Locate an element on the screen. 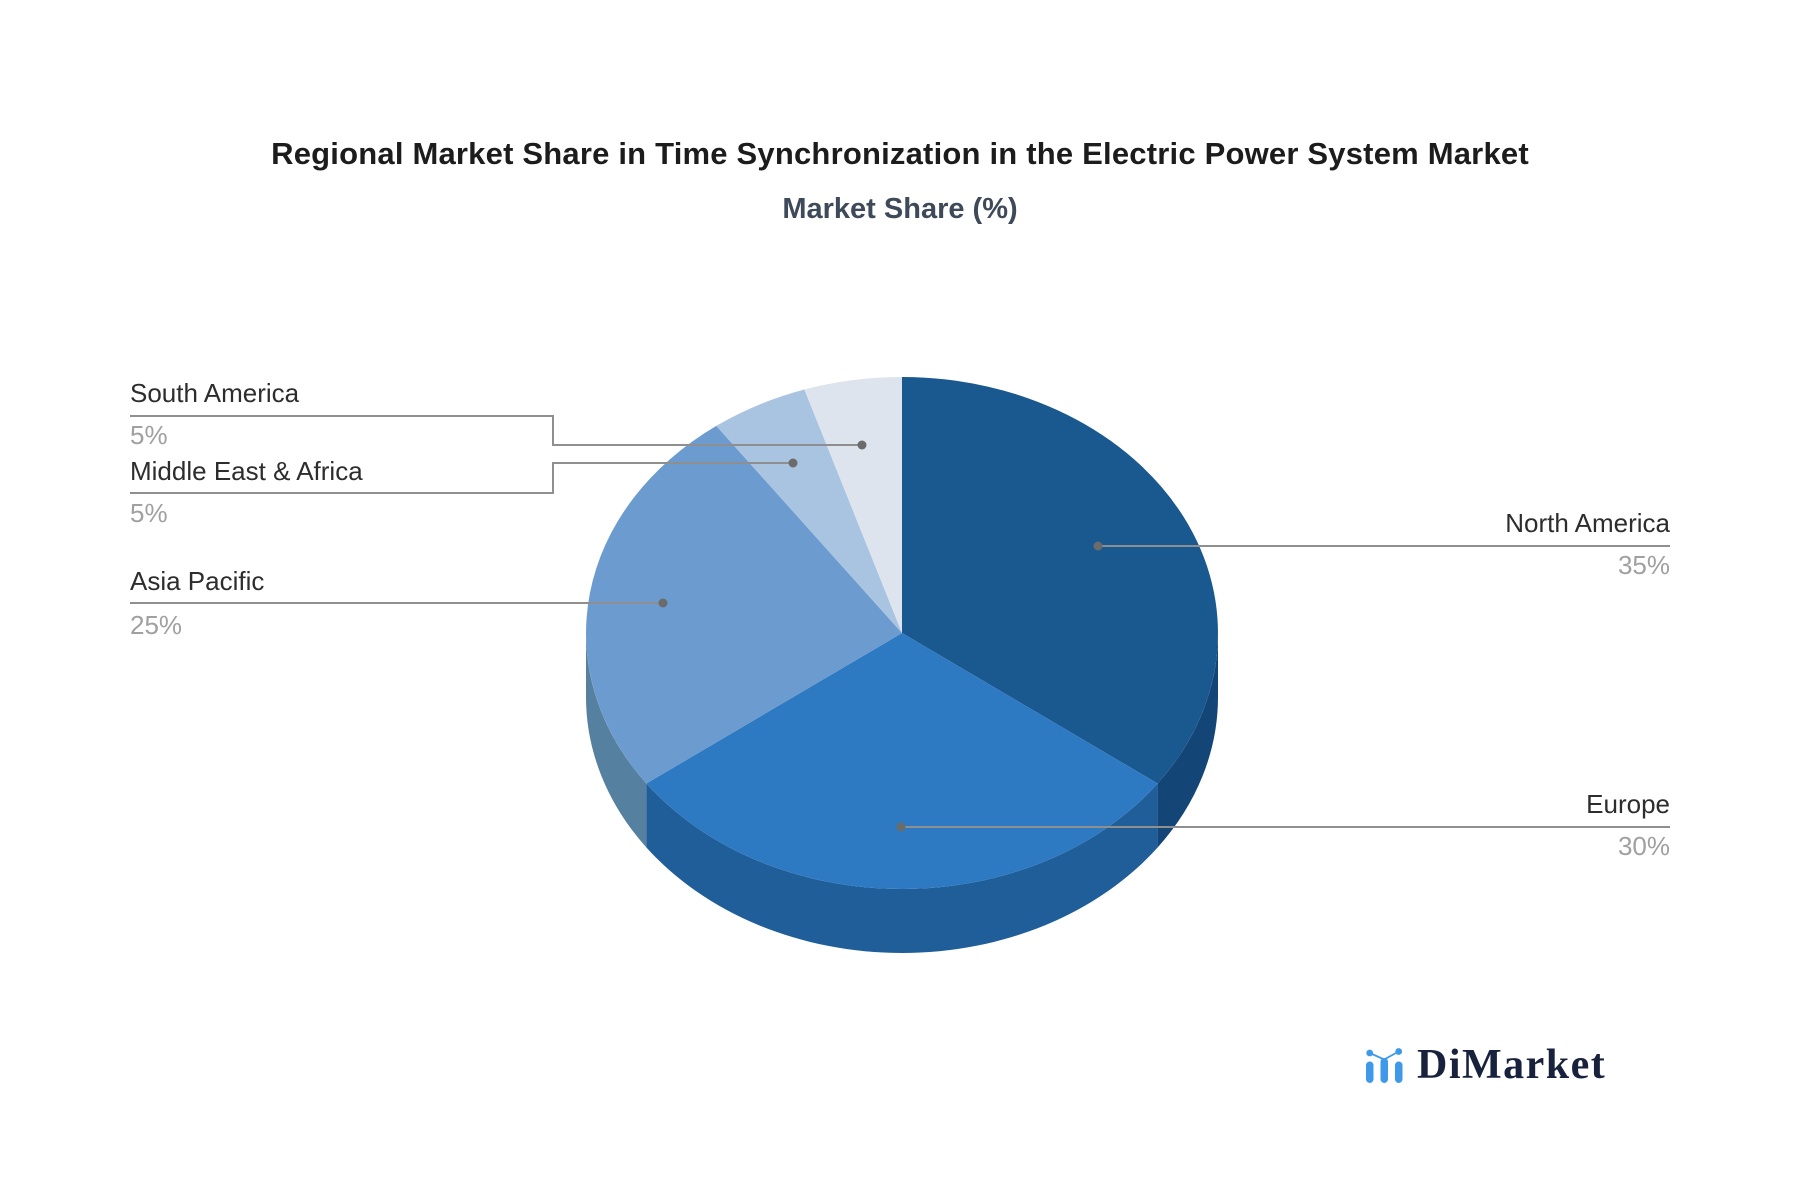  slice-value: 30% is located at coordinates (1643, 846).